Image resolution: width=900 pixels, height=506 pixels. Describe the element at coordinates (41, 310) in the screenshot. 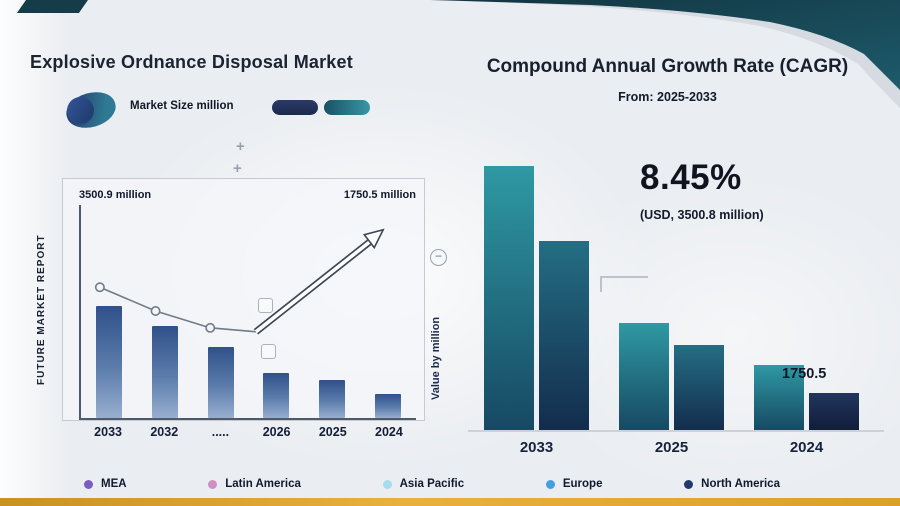

I see `left-chart-ylabel: FUTURE MARKET REPORT` at that location.